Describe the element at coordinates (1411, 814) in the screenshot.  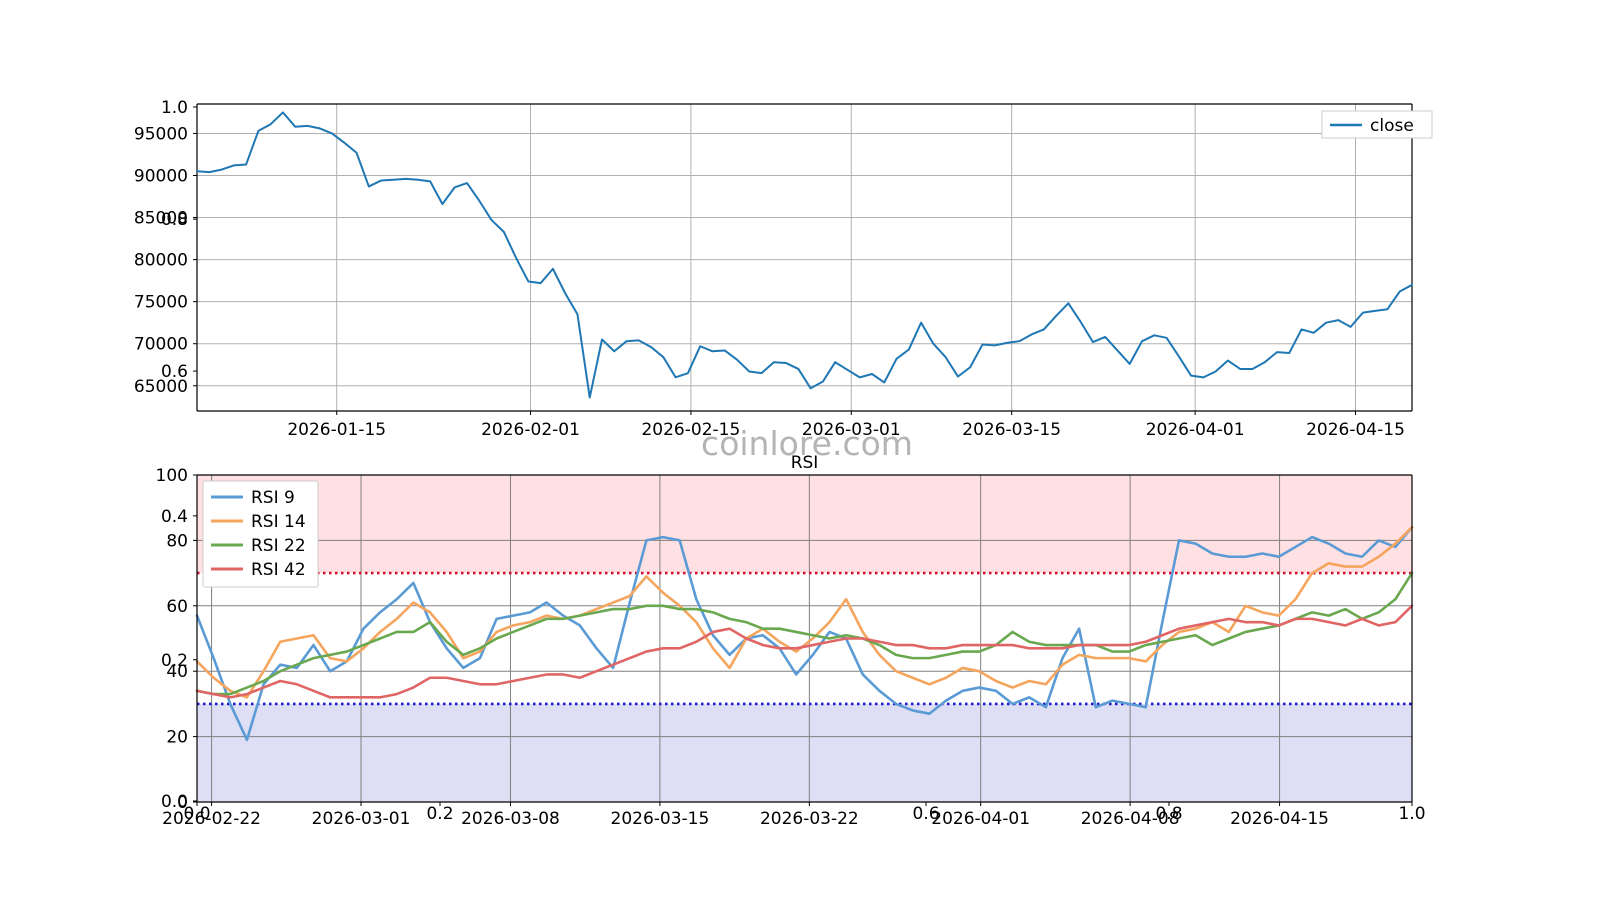
I see `rsi-secondary-xtick-label: 1.0` at that location.